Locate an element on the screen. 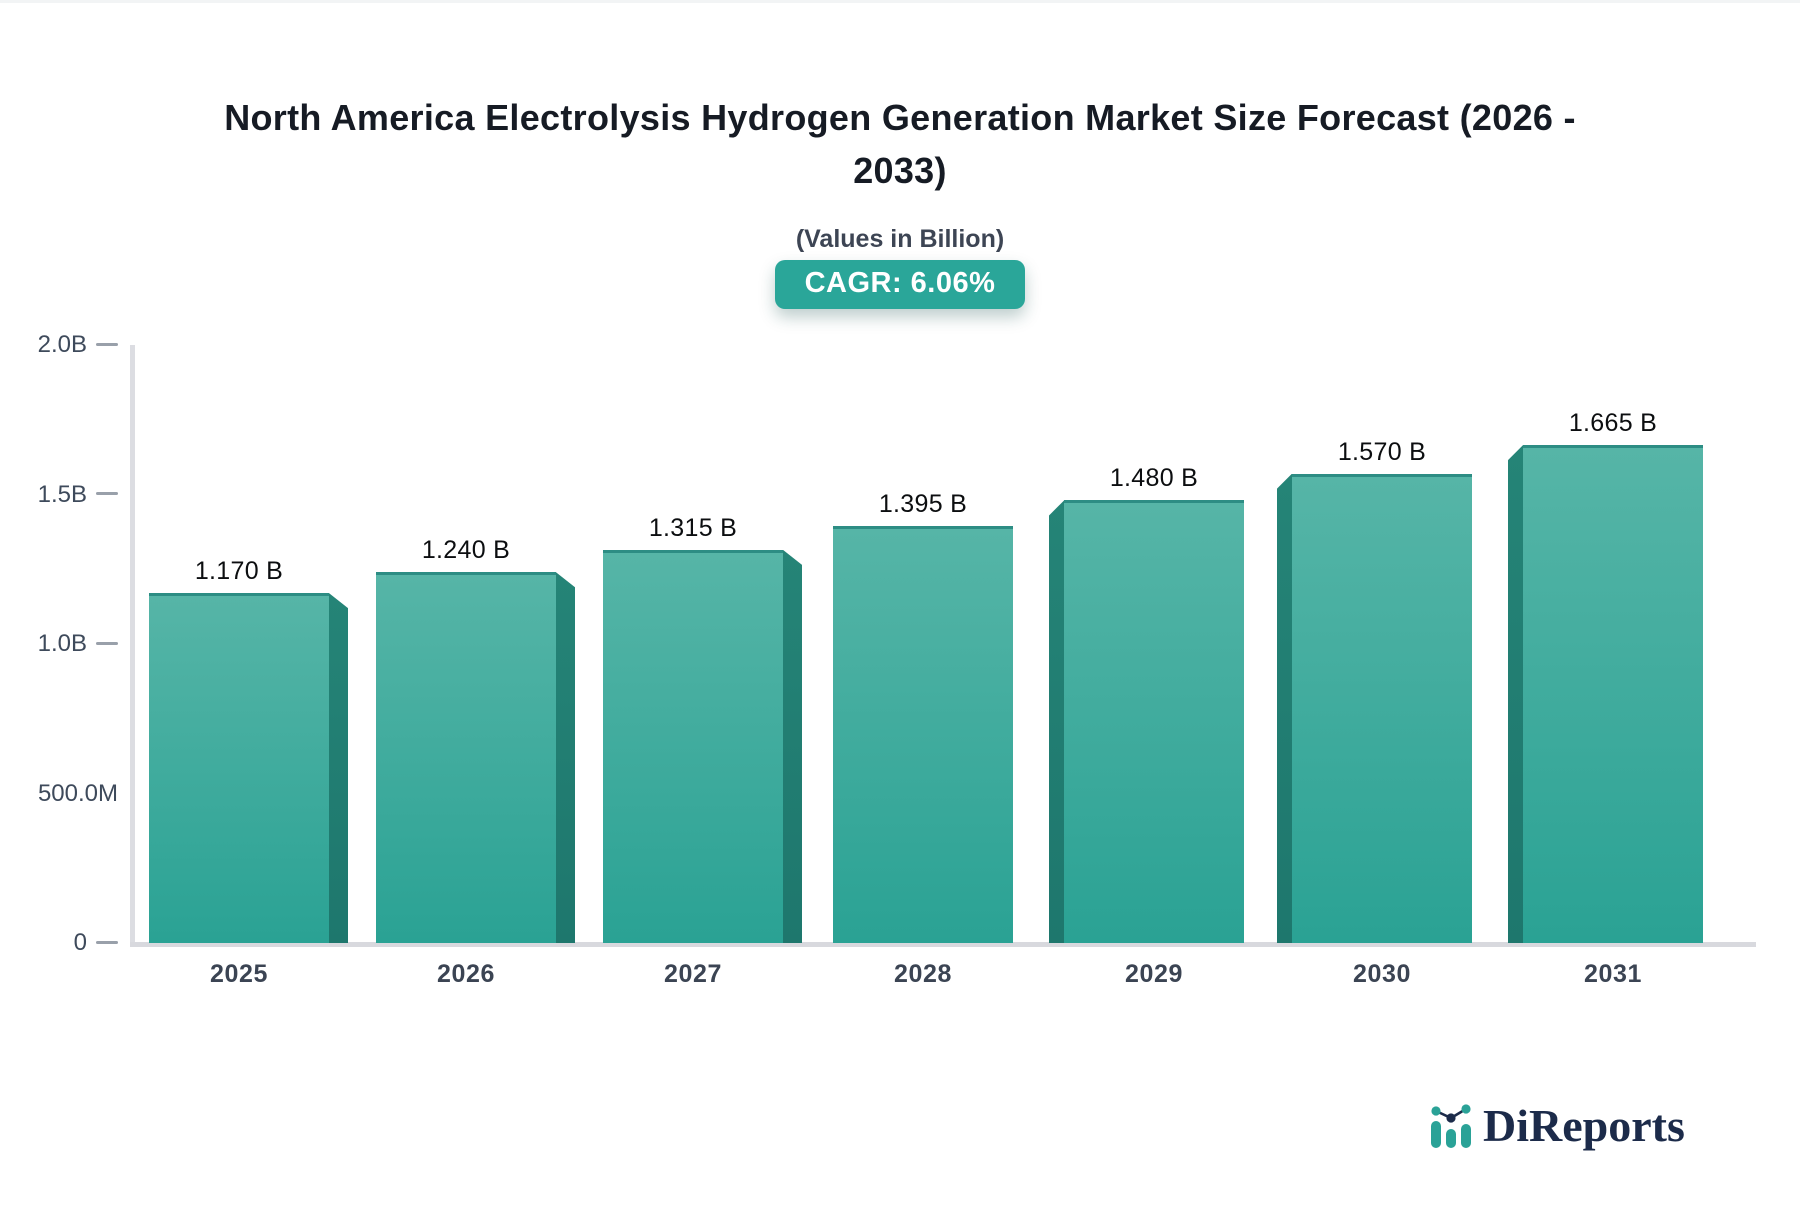  x-axis-baseline is located at coordinates (943, 944).